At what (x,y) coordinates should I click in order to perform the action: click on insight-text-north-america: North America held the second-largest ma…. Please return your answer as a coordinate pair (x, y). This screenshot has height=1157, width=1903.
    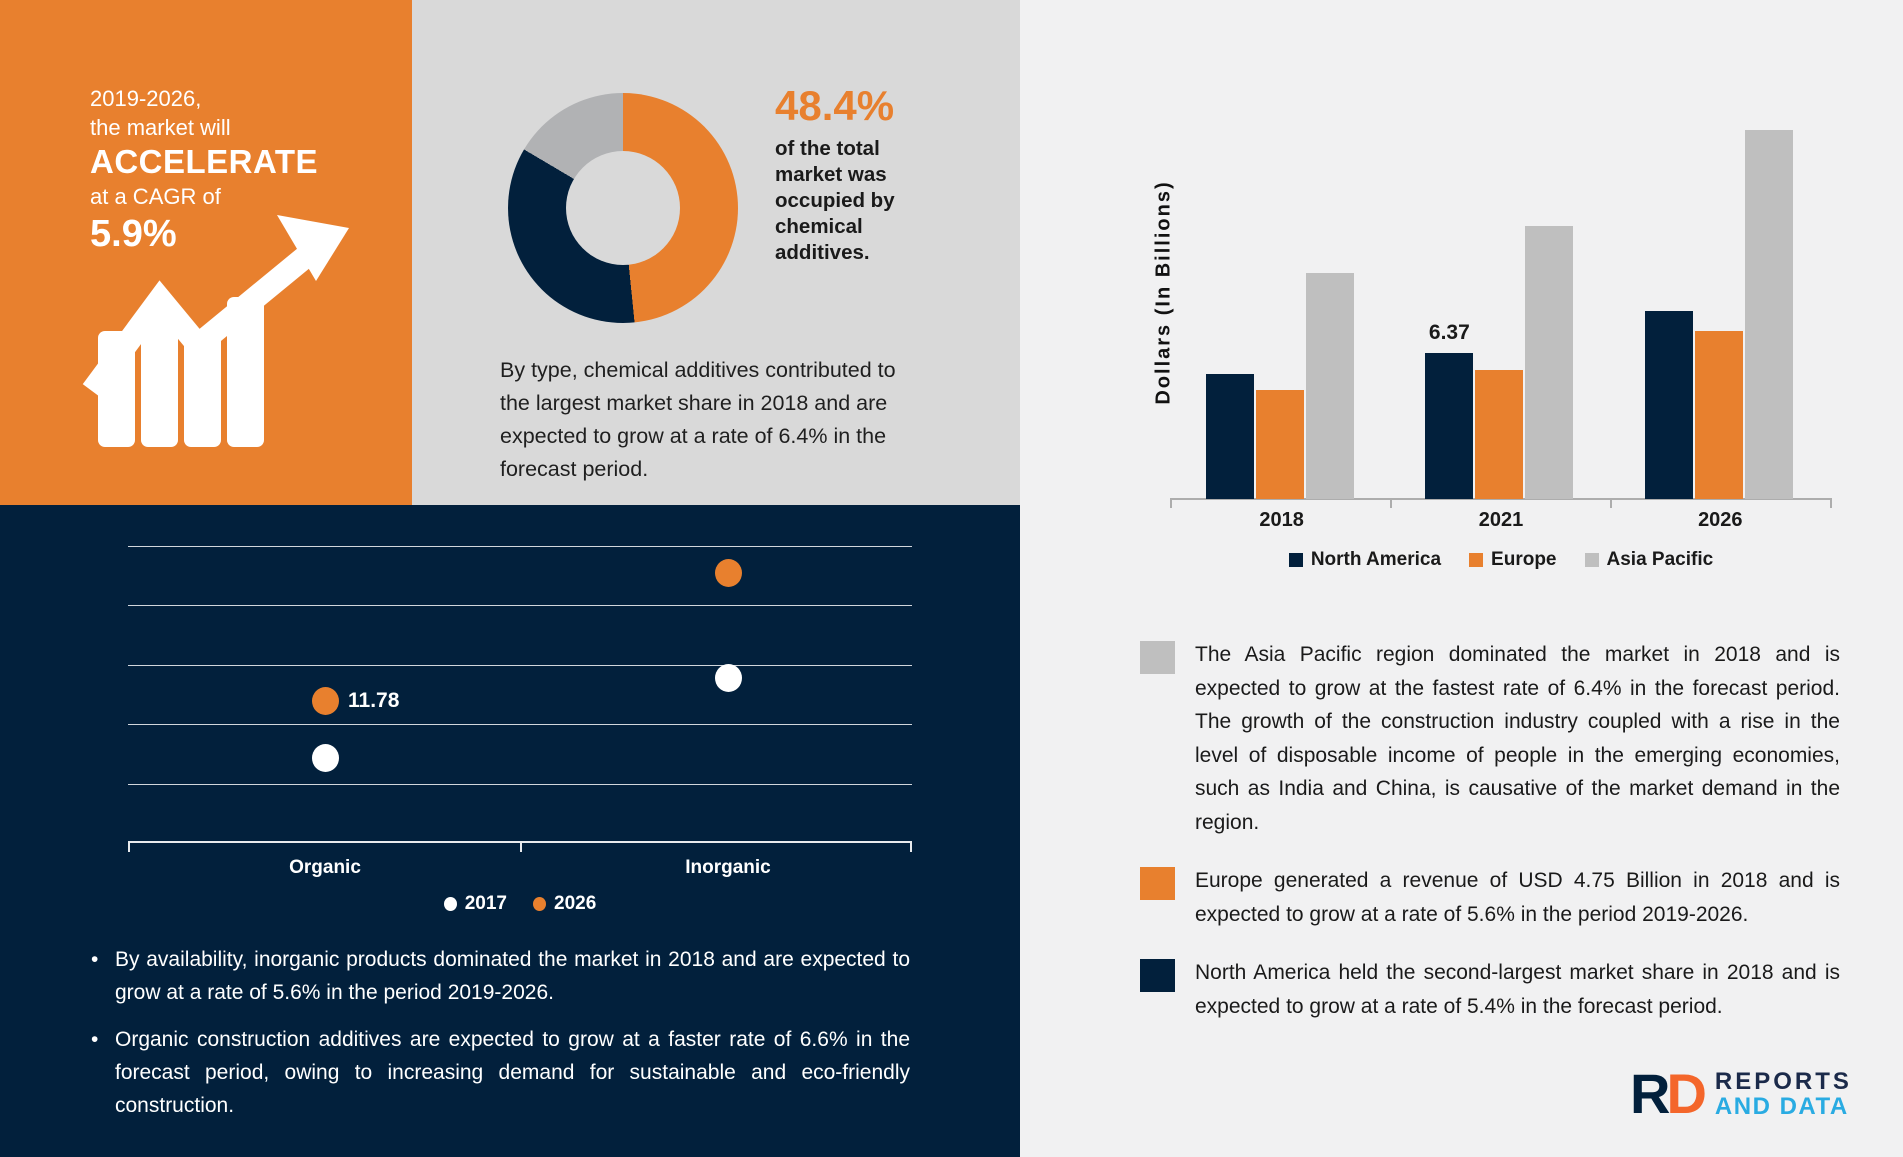
    Looking at the image, I should click on (1517, 989).